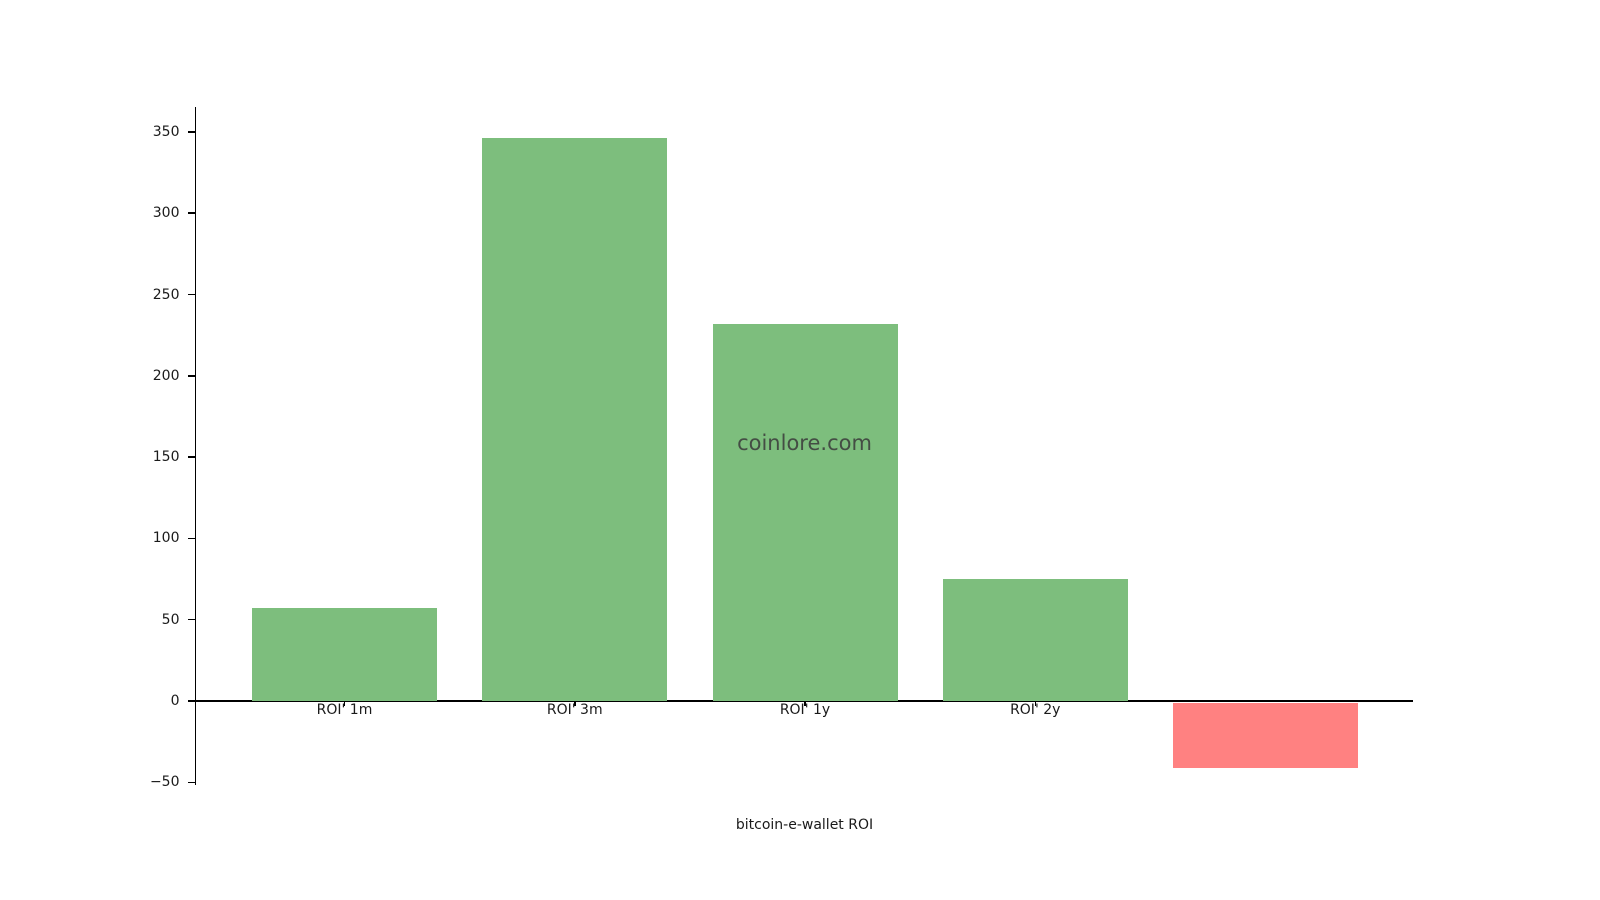  What do you see at coordinates (166, 375) in the screenshot?
I see `y-tick-label: 200` at bounding box center [166, 375].